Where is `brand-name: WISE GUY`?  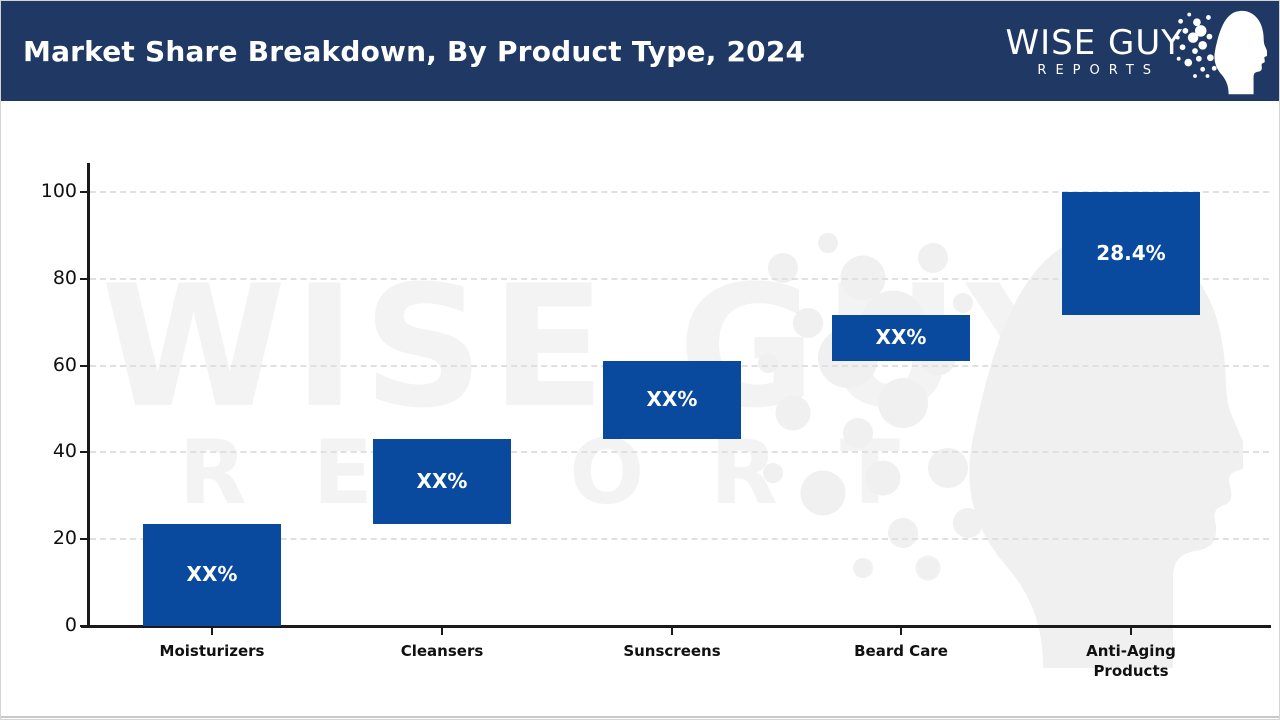
brand-name: WISE GUY is located at coordinates (1094, 42).